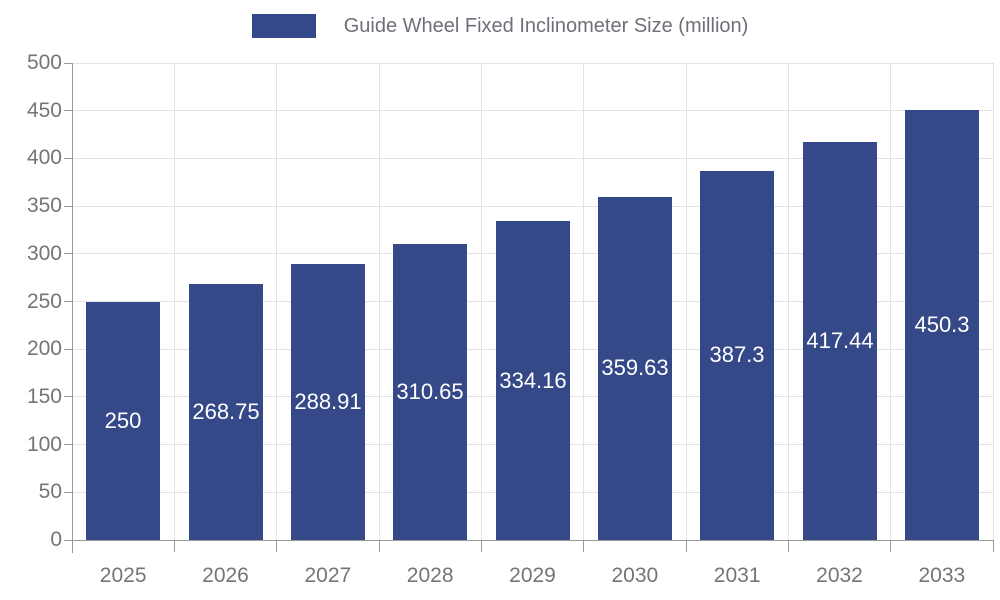 The height and width of the screenshot is (600, 1000). I want to click on x-axis-label: 2031, so click(737, 575).